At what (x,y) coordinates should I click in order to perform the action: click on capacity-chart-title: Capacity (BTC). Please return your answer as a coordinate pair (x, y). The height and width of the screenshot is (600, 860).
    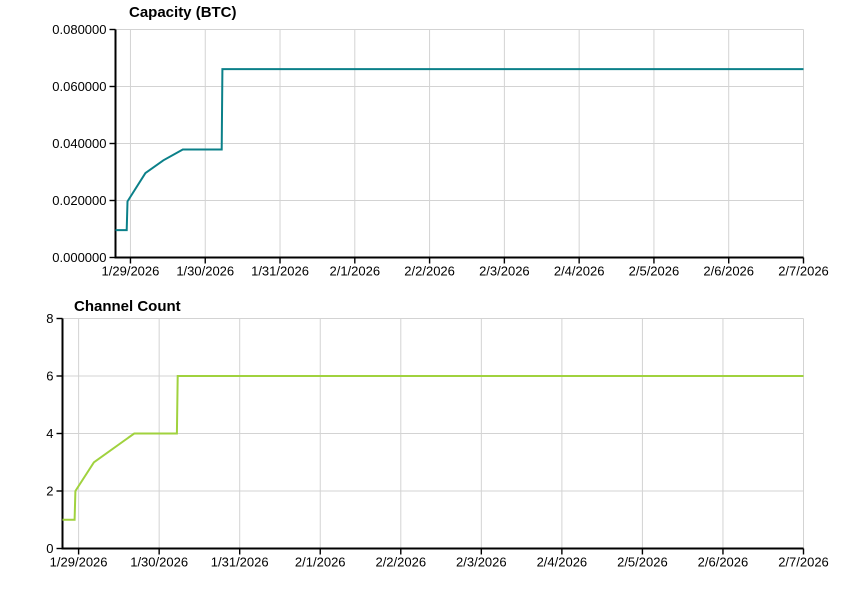
    Looking at the image, I should click on (183, 12).